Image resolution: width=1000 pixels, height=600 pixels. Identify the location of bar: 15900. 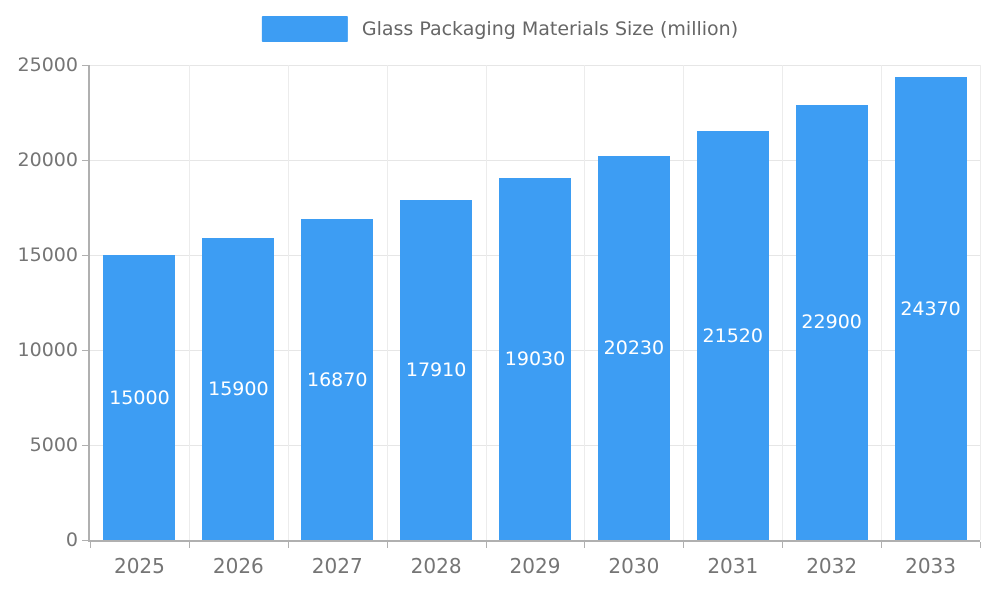
(238, 388).